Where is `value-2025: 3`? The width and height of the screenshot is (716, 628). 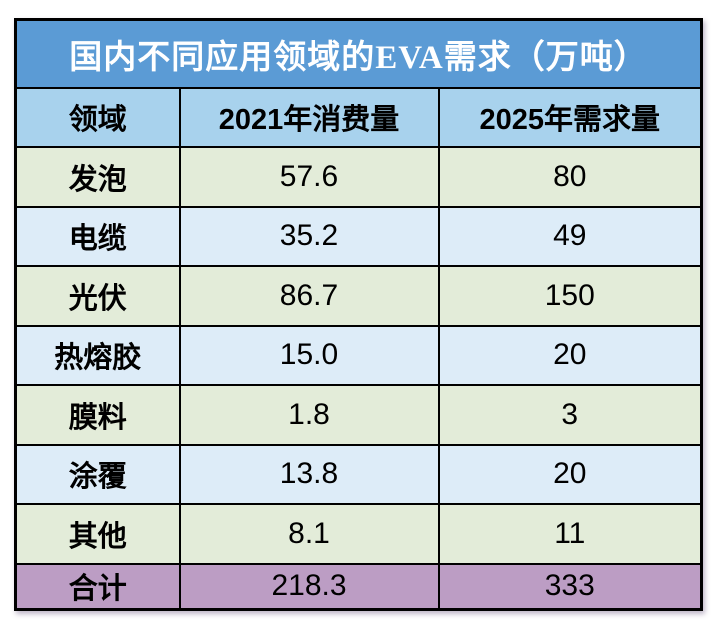 value-2025: 3 is located at coordinates (570, 415).